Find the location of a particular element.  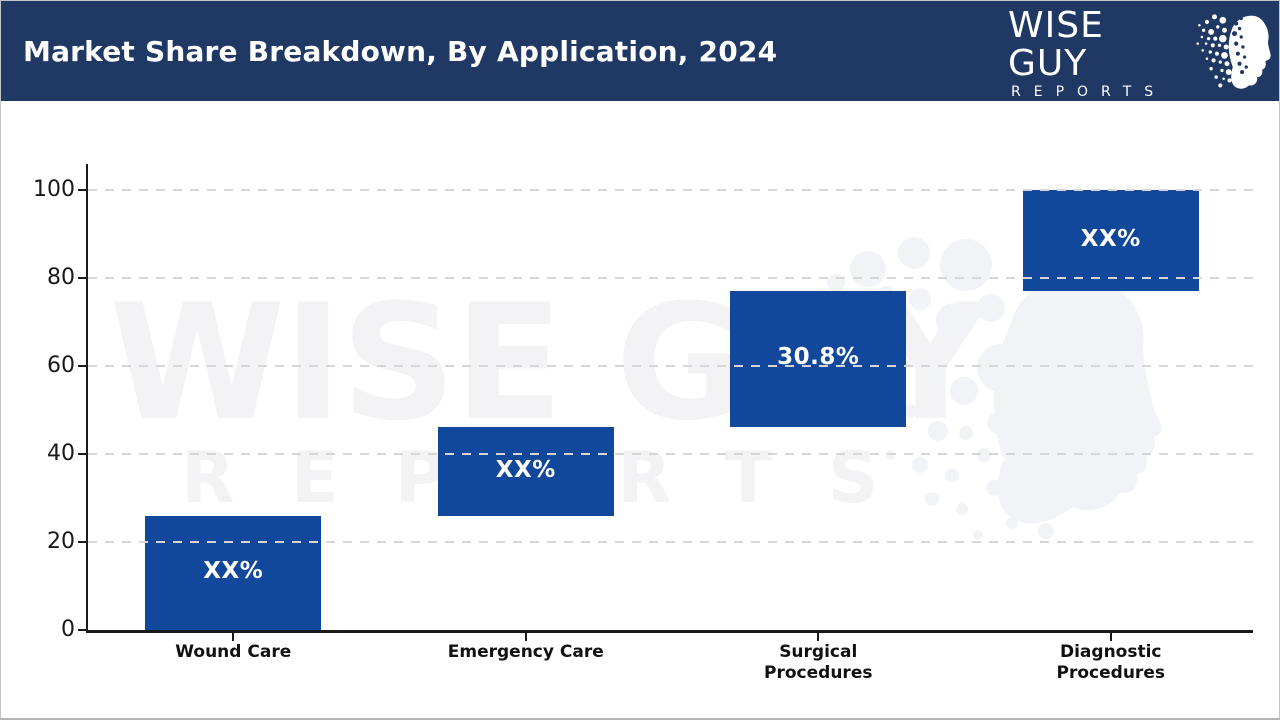

brand-logo: WISE GUY REPORTS is located at coordinates (1140, 52).